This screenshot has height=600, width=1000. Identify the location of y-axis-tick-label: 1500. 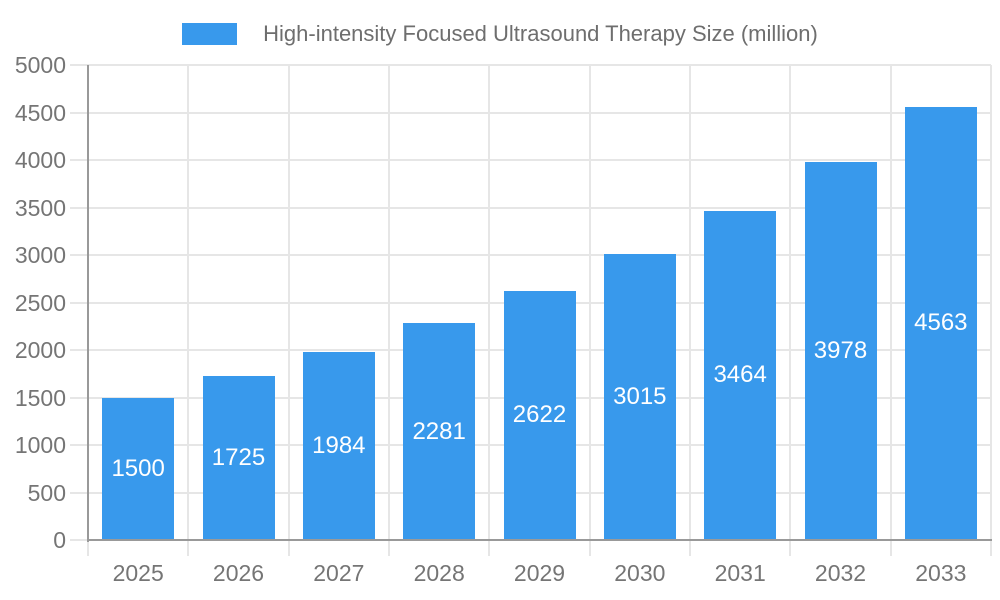
(40, 397).